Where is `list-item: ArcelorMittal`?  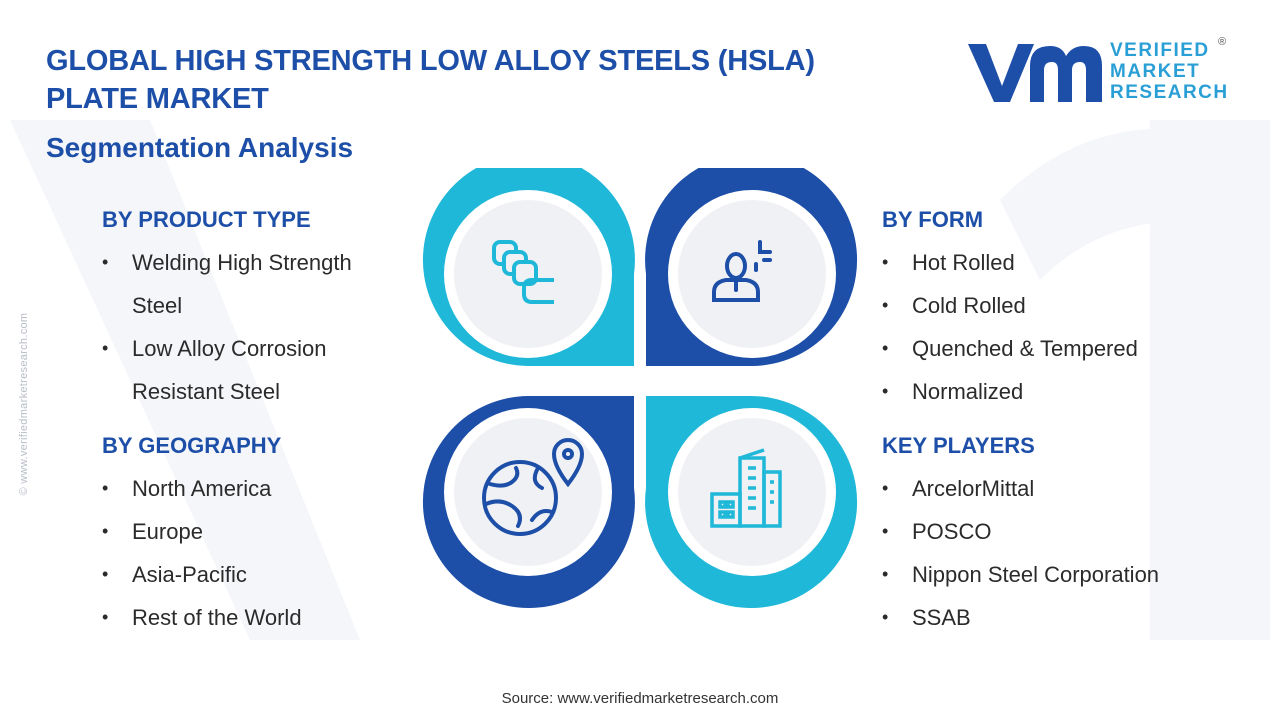 list-item: ArcelorMittal is located at coordinates (1052, 488).